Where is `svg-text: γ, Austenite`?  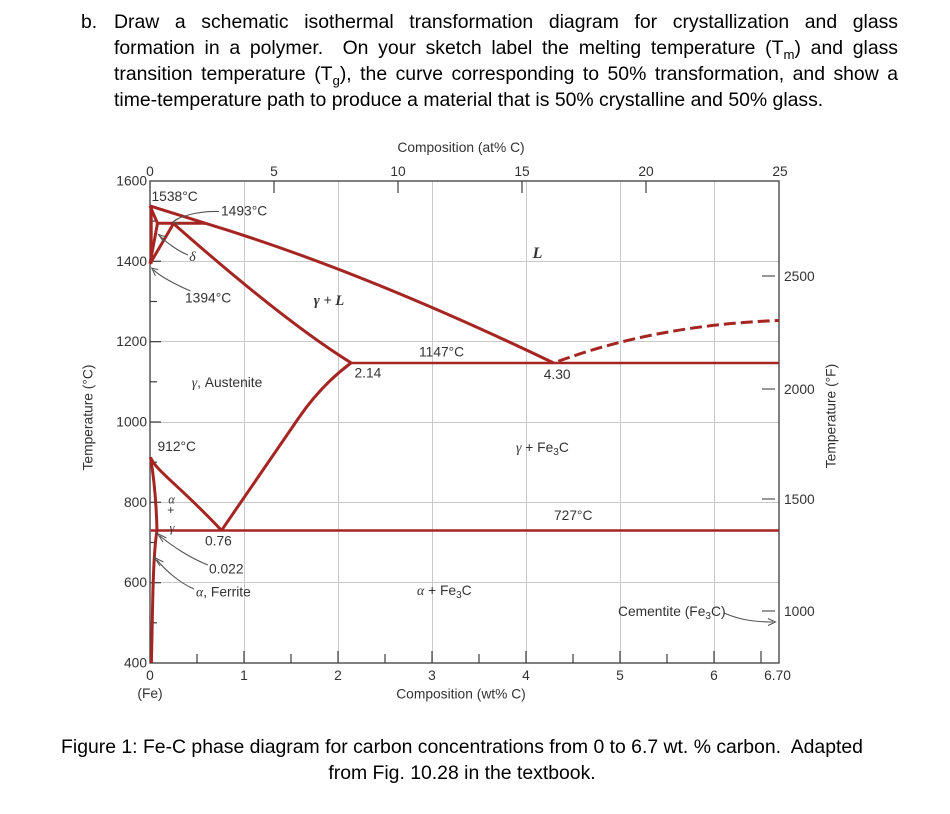
svg-text: γ, Austenite is located at coordinates (227, 382).